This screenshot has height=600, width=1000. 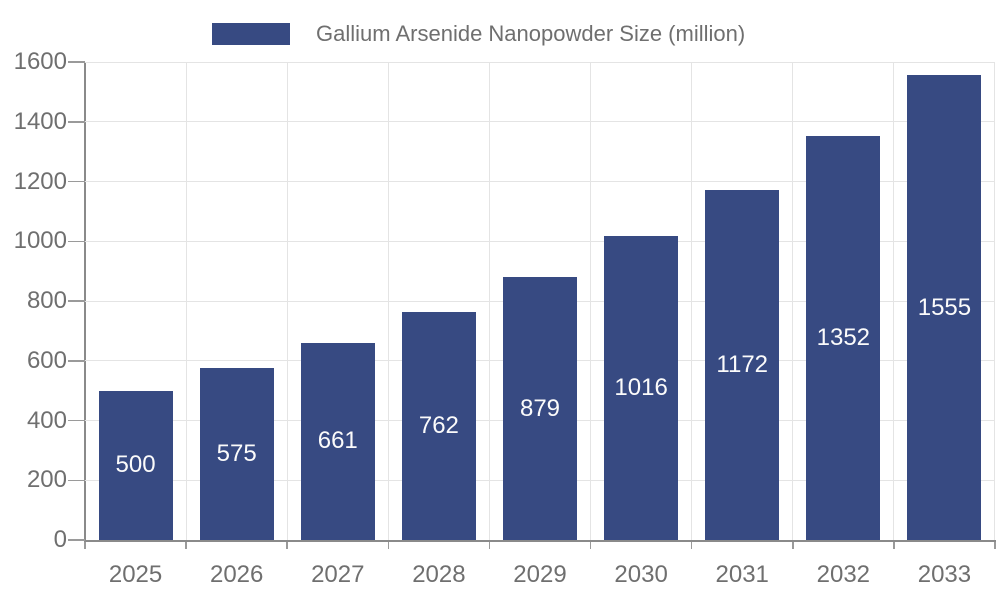 I want to click on bar-value-label-2026: 575, so click(x=236, y=454).